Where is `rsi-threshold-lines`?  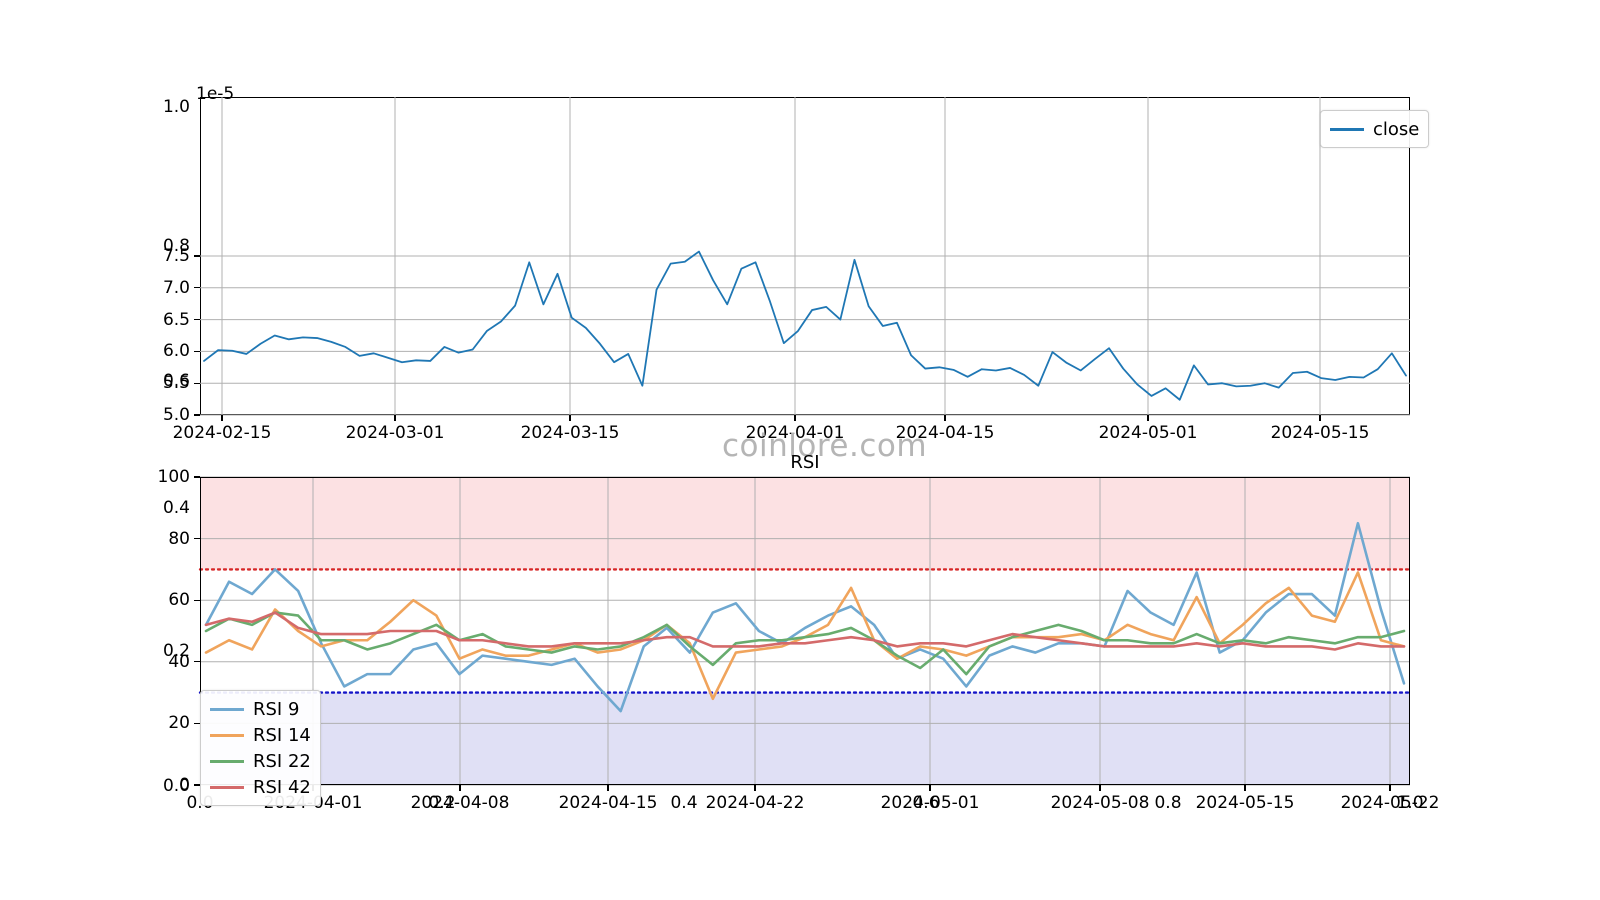
rsi-threshold-lines is located at coordinates (805, 631).